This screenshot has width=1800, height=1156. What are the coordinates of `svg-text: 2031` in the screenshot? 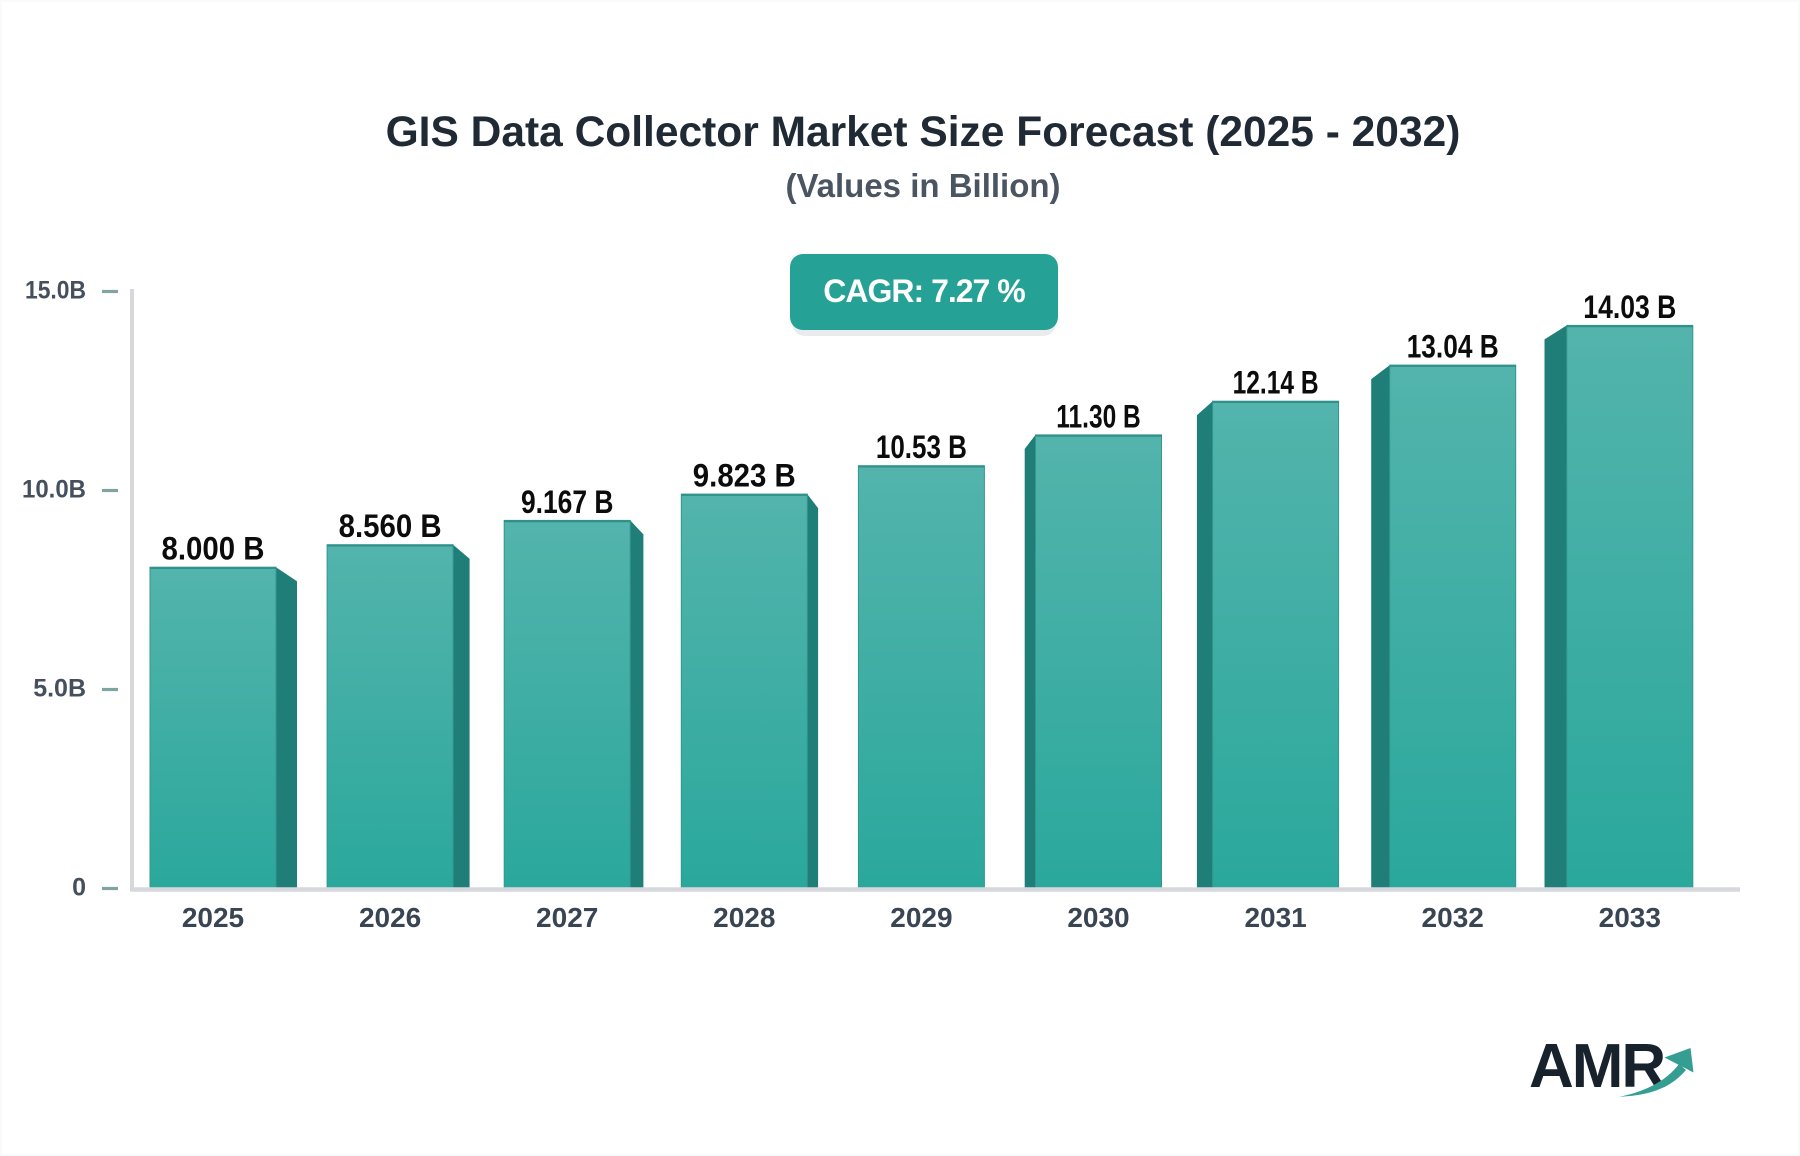 It's located at (1275, 917).